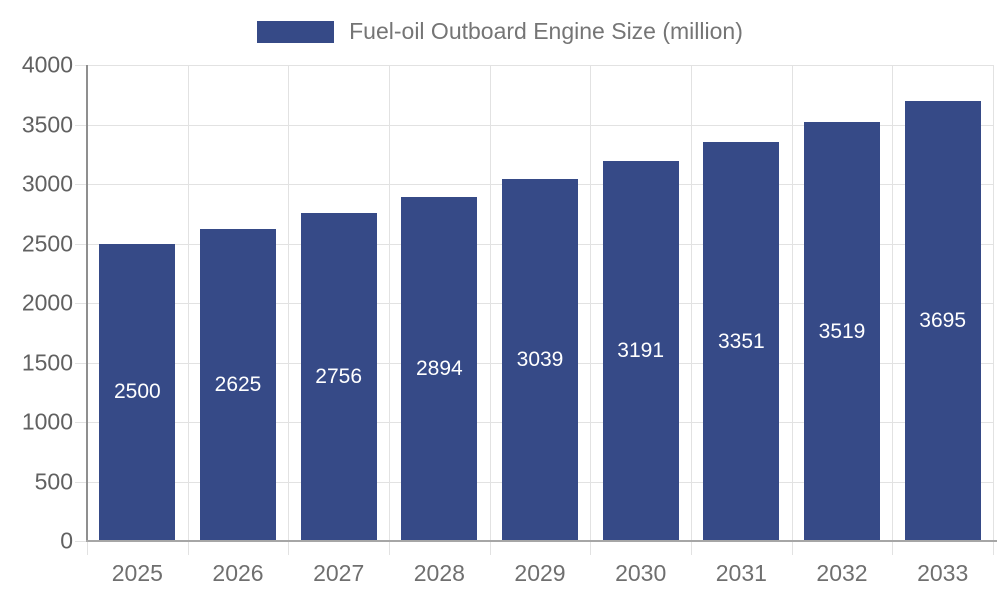 The width and height of the screenshot is (1000, 600). I want to click on y-tick-label: 2500, so click(47, 243).